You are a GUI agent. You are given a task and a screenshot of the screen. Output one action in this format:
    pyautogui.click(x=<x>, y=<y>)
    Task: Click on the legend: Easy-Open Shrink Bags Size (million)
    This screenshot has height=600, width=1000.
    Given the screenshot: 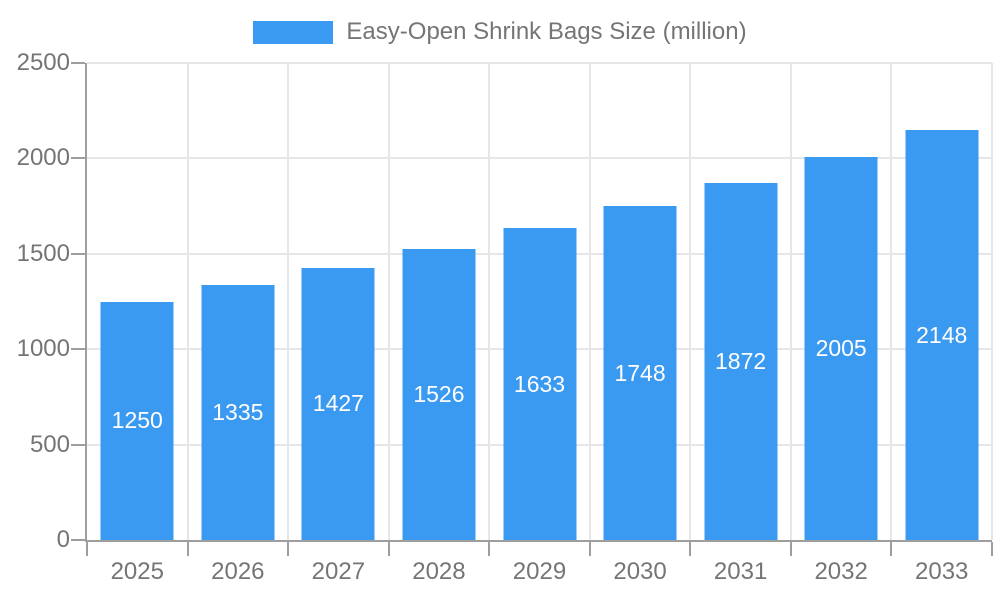 What is the action you would take?
    pyautogui.click(x=500, y=32)
    